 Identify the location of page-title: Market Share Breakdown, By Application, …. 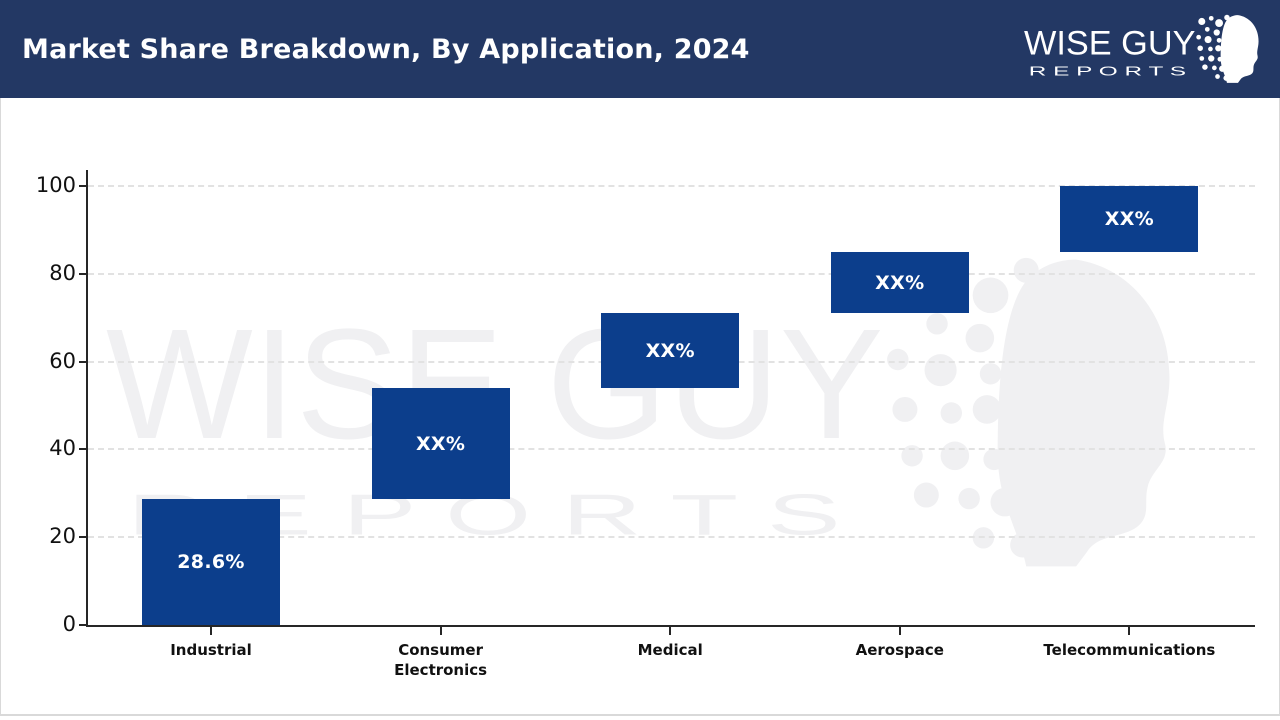
(386, 49).